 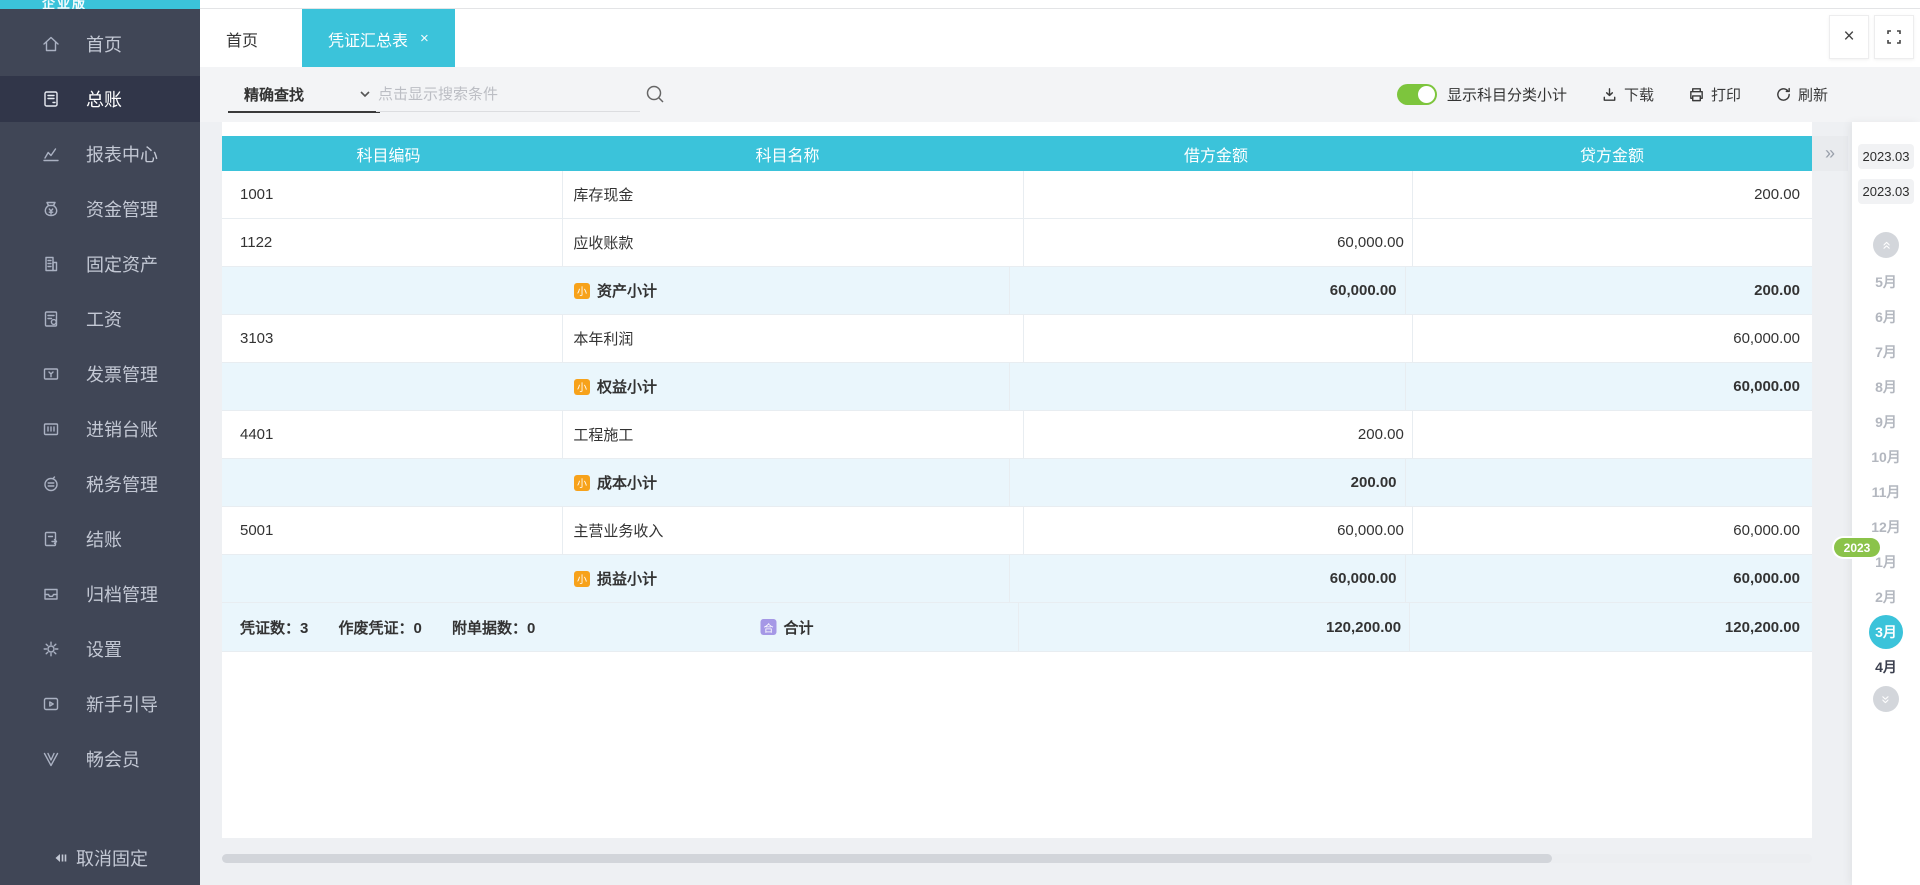 What do you see at coordinates (51, 594) in the screenshot?
I see `archive-icon` at bounding box center [51, 594].